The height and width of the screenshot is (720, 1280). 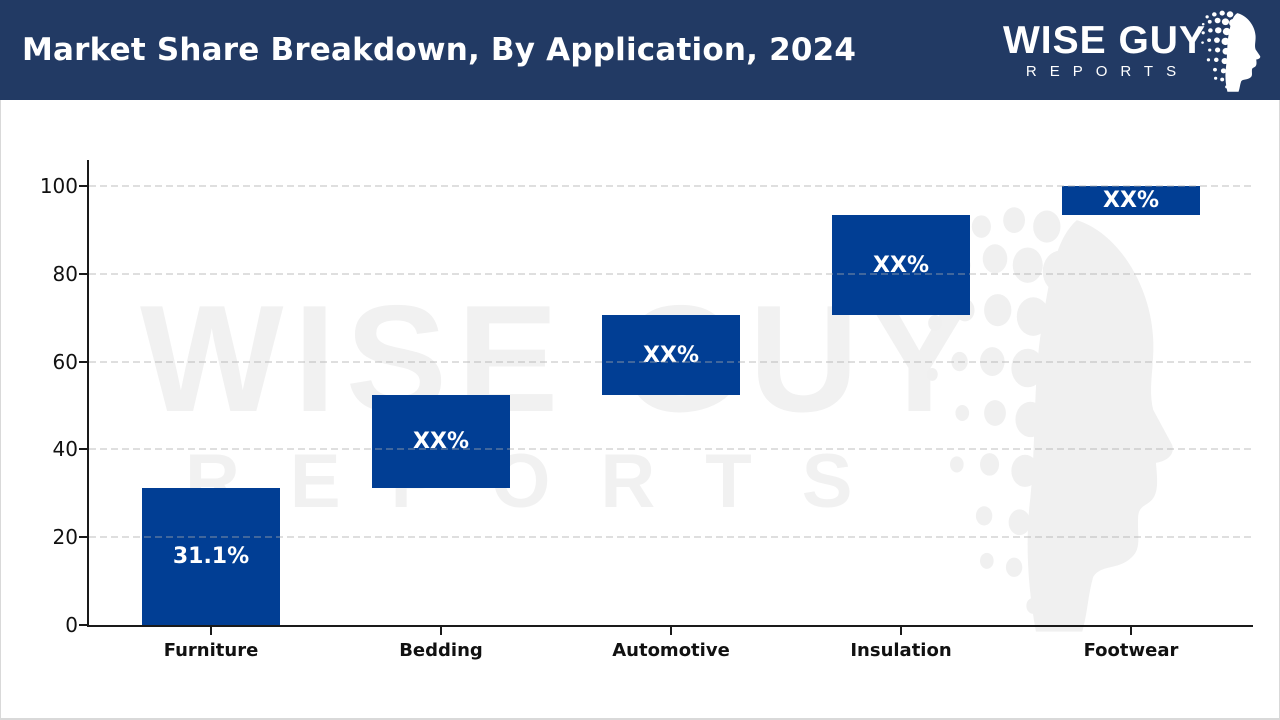 What do you see at coordinates (441, 650) in the screenshot?
I see `x-axis-label: Bedding` at bounding box center [441, 650].